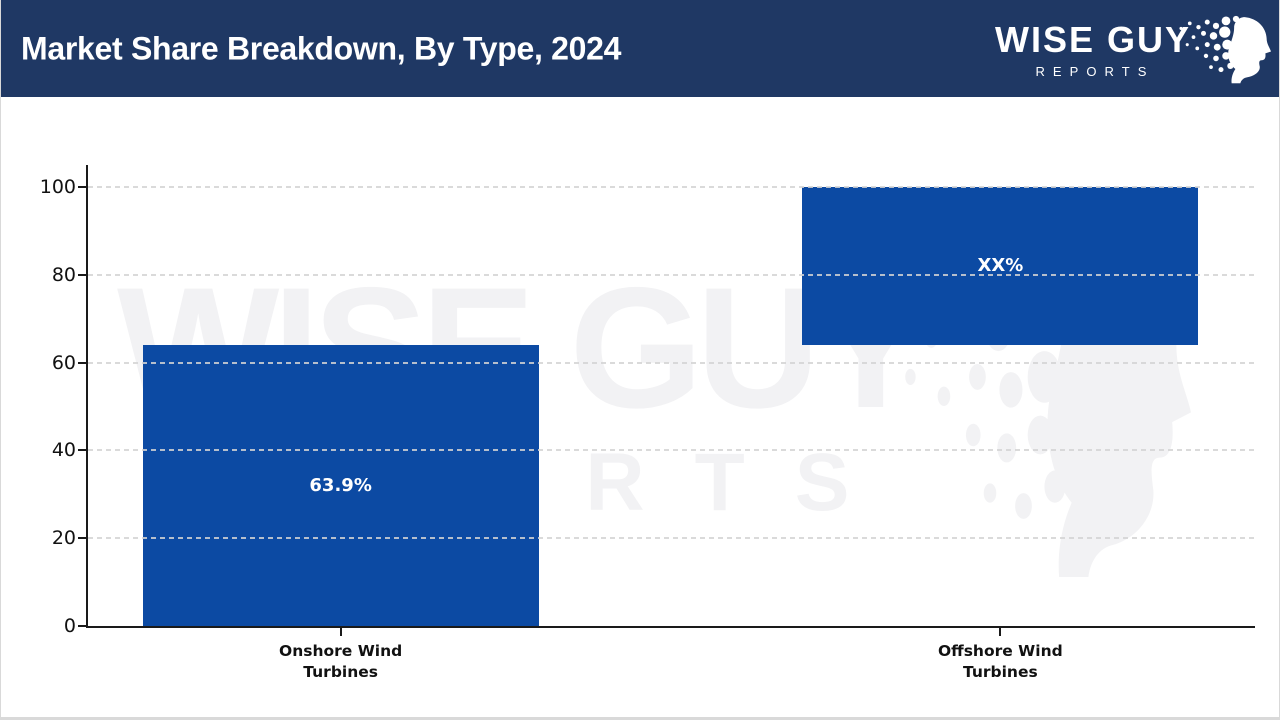 The image size is (1280, 720). Describe the element at coordinates (1092, 39) in the screenshot. I see `brand-name: WISE GUY` at that location.